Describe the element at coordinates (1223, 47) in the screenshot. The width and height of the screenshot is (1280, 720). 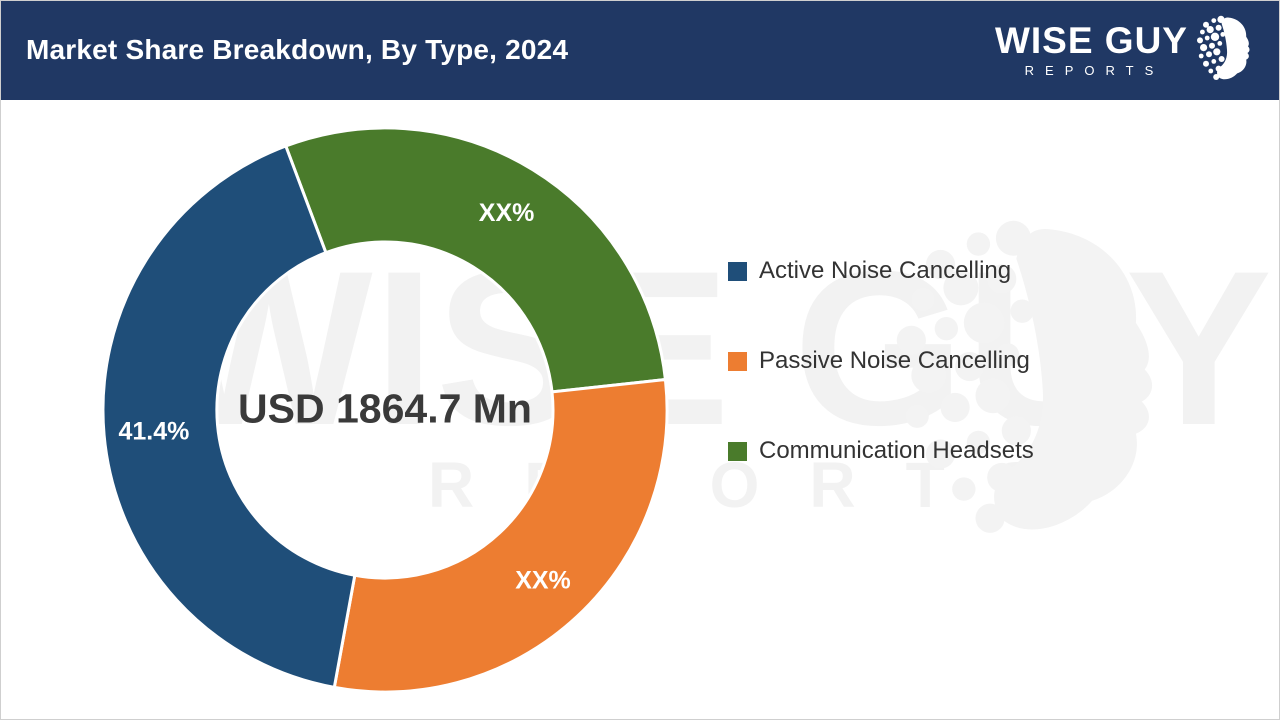
I see `logo-face-icon` at that location.